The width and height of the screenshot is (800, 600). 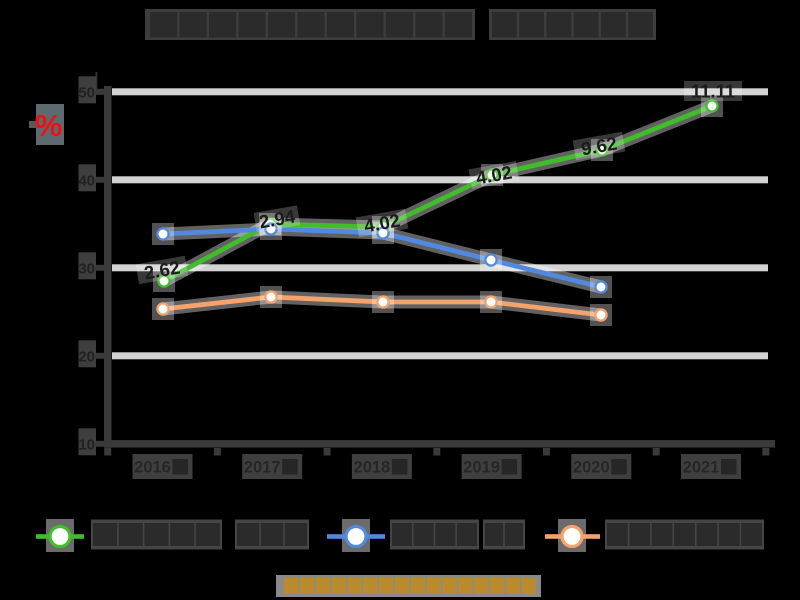 I want to click on svg-text: 2019, so click(x=481, y=468).